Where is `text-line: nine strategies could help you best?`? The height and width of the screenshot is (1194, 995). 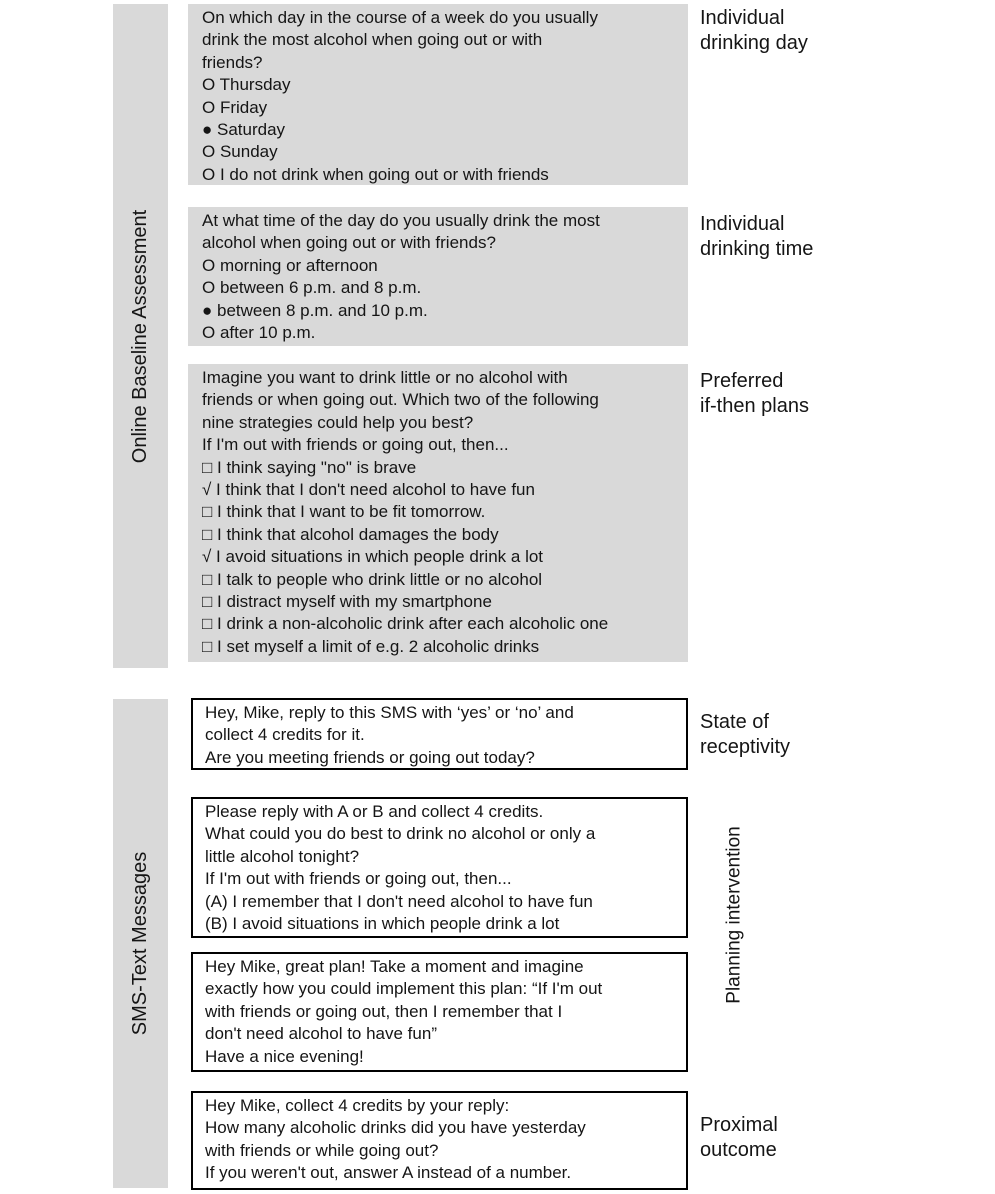 text-line: nine strategies could help you best? is located at coordinates (338, 422).